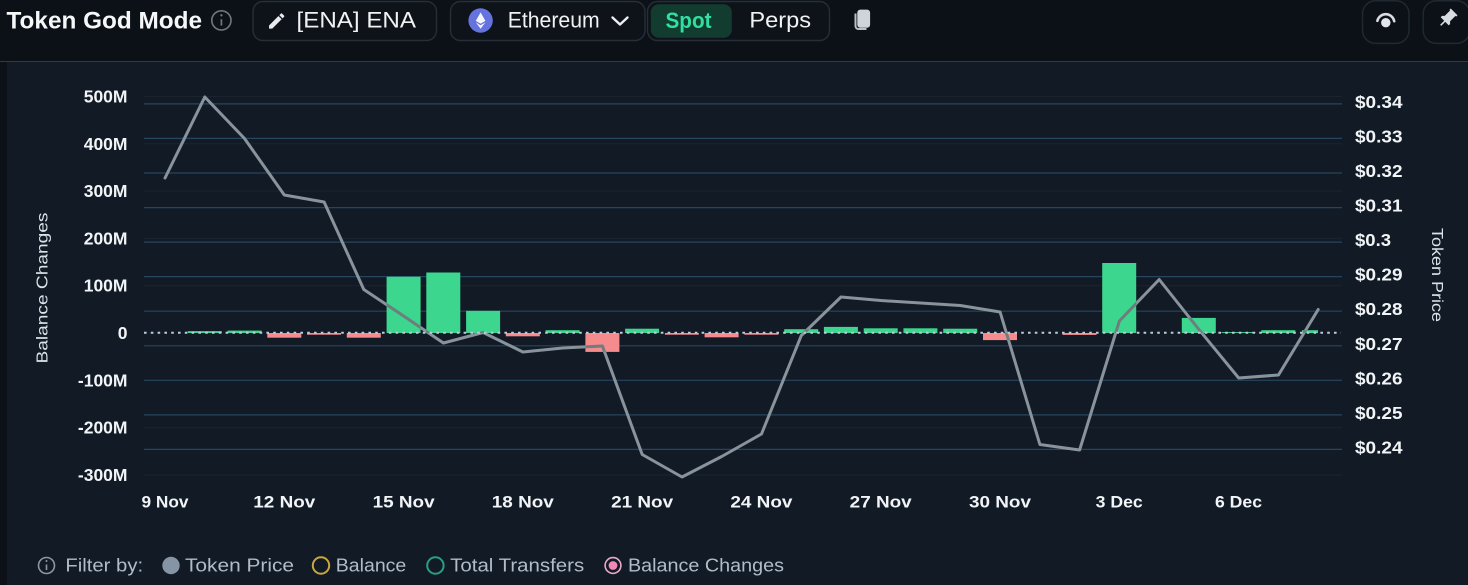 The width and height of the screenshot is (1468, 585). What do you see at coordinates (106, 191) in the screenshot?
I see `svg-text: 300M` at bounding box center [106, 191].